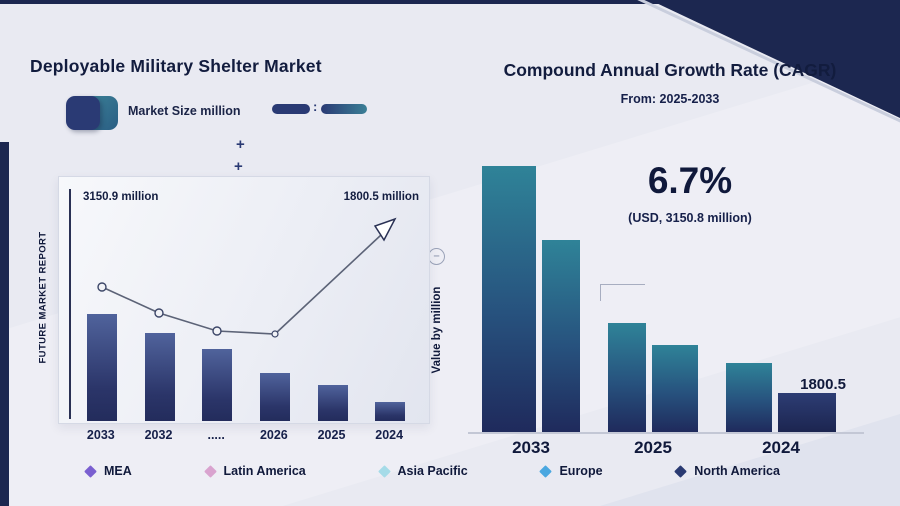 The image size is (900, 506). I want to click on left-x-label: 2026, so click(273, 435).